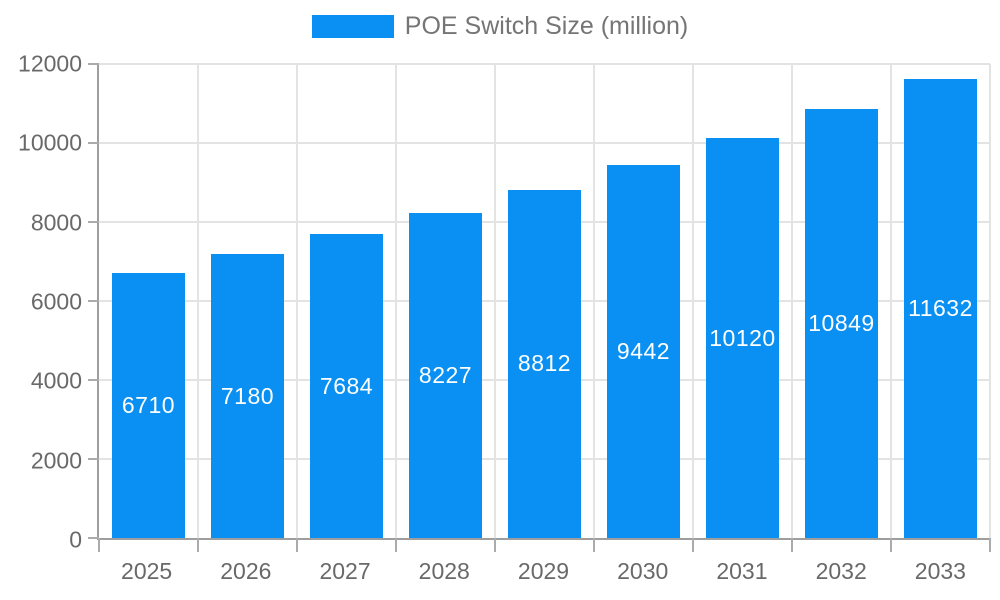 This screenshot has height=600, width=1000. What do you see at coordinates (742, 571) in the screenshot?
I see `x-axis-tick-label: 2031` at bounding box center [742, 571].